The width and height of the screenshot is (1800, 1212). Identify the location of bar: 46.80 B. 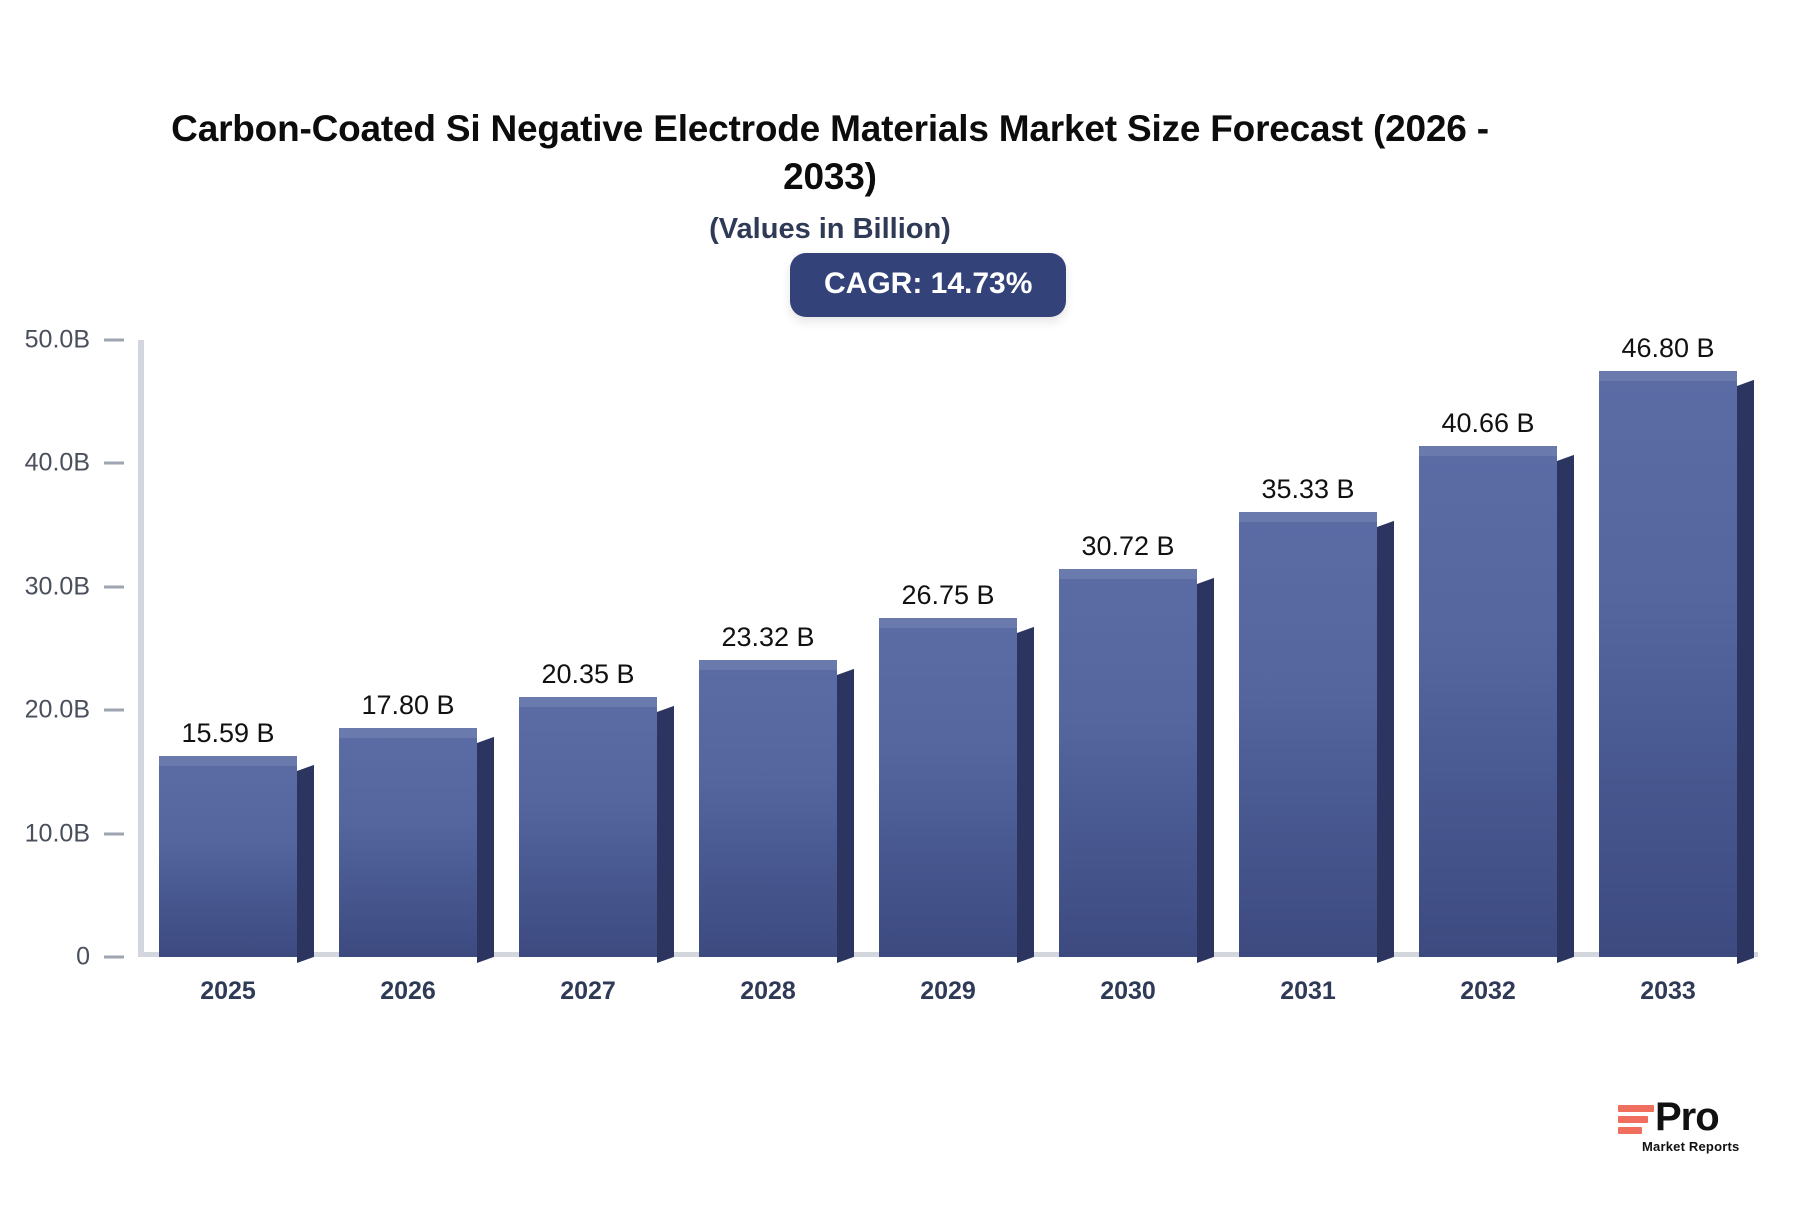
(1676, 648).